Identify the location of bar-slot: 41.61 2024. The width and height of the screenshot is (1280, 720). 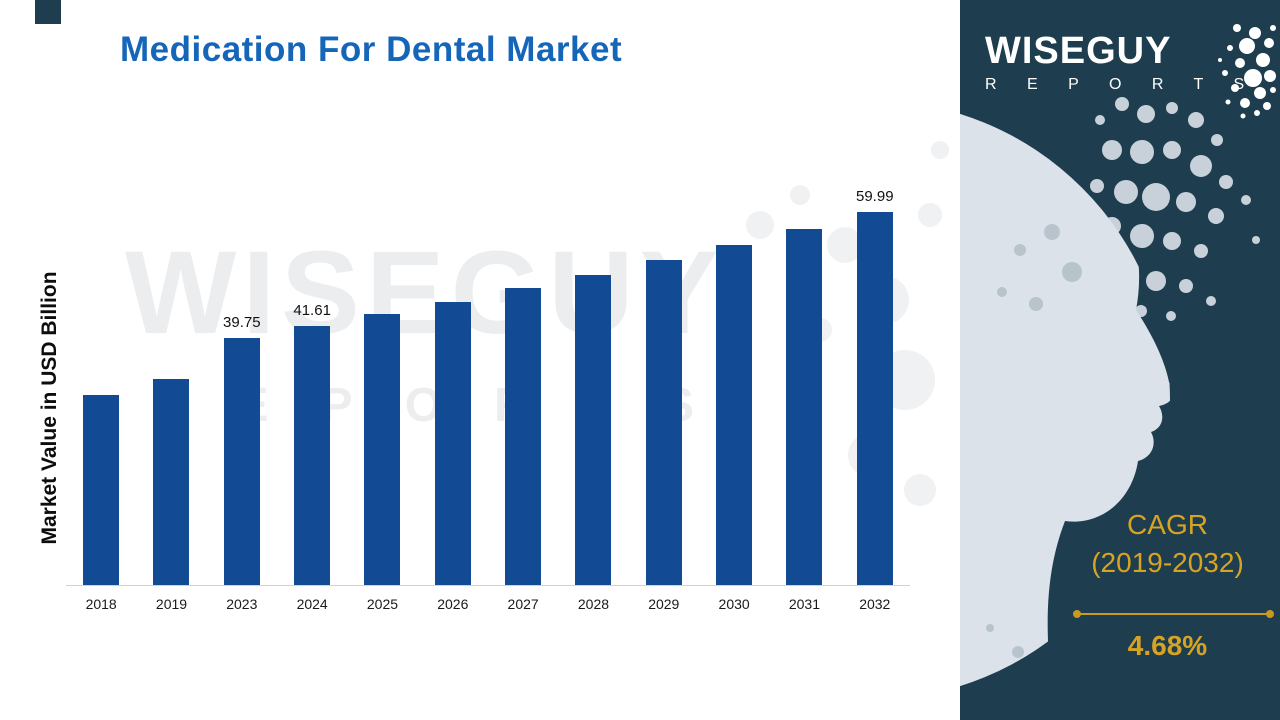
(312, 381).